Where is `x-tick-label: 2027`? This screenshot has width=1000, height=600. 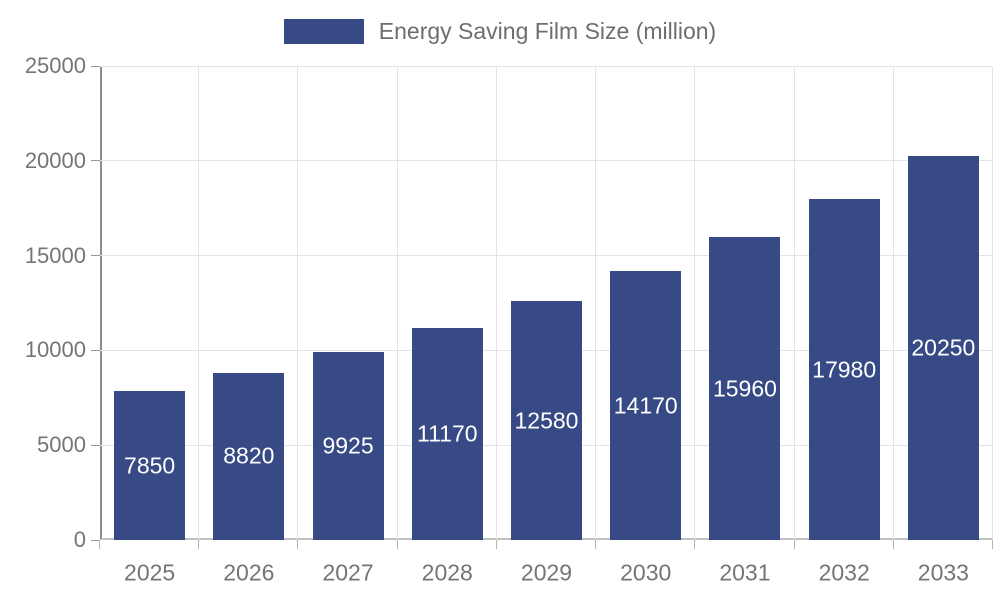 x-tick-label: 2027 is located at coordinates (348, 572).